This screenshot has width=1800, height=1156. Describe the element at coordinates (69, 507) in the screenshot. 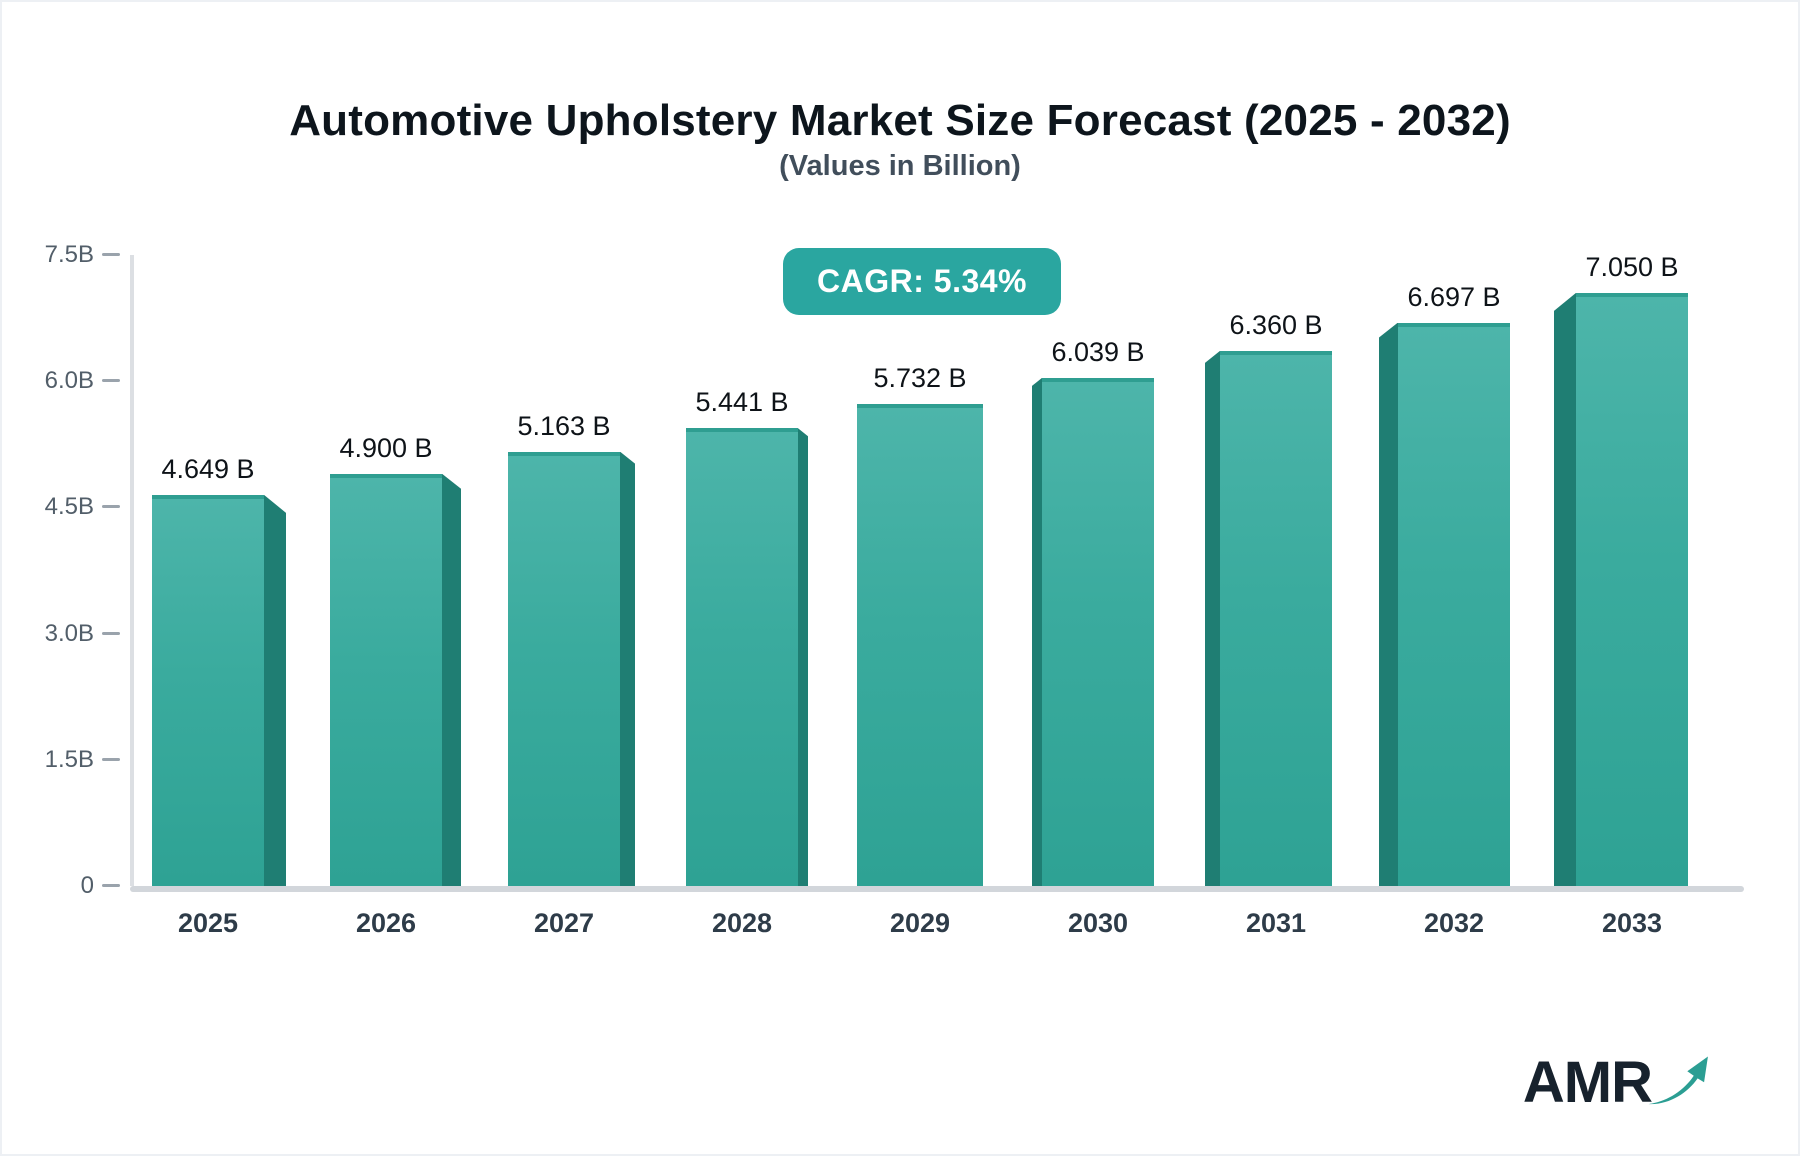

I see `y-axis-tick-label: 4.5B` at that location.